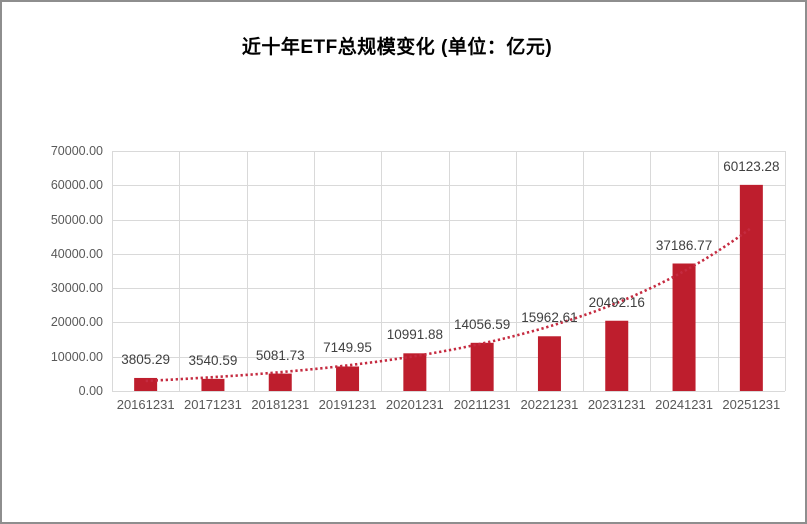  What do you see at coordinates (751, 166) in the screenshot?
I see `data-label: 60123.28` at bounding box center [751, 166].